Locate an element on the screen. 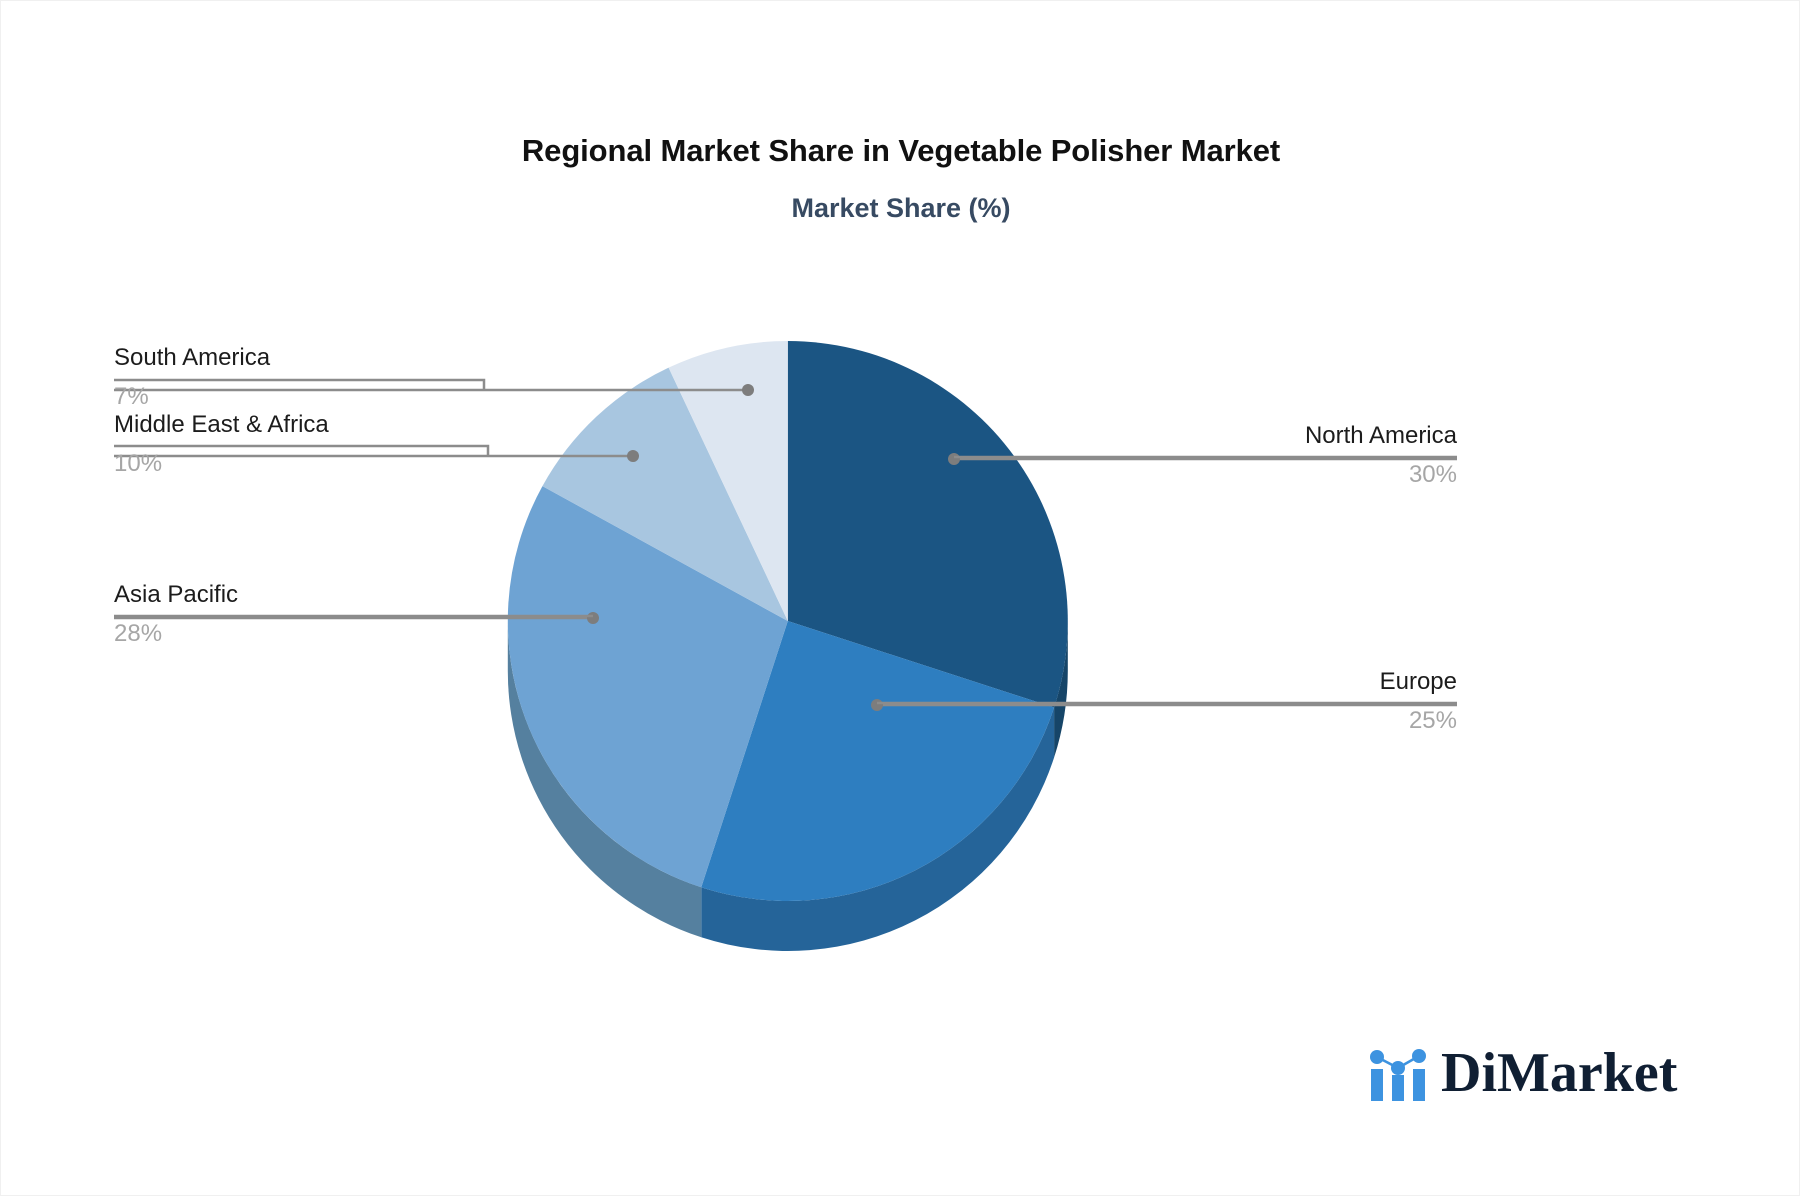 The width and height of the screenshot is (1800, 1196). callout-category-north-america: North America is located at coordinates (1380, 435).